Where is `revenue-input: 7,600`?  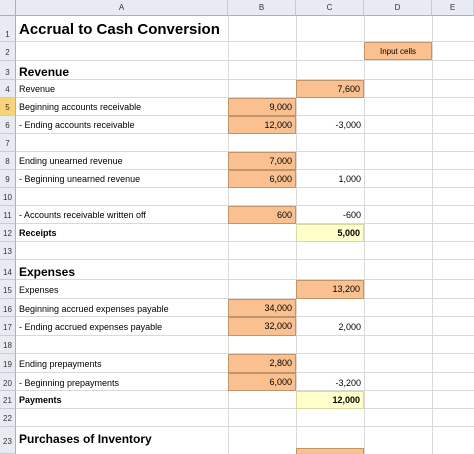 revenue-input: 7,600 is located at coordinates (330, 89).